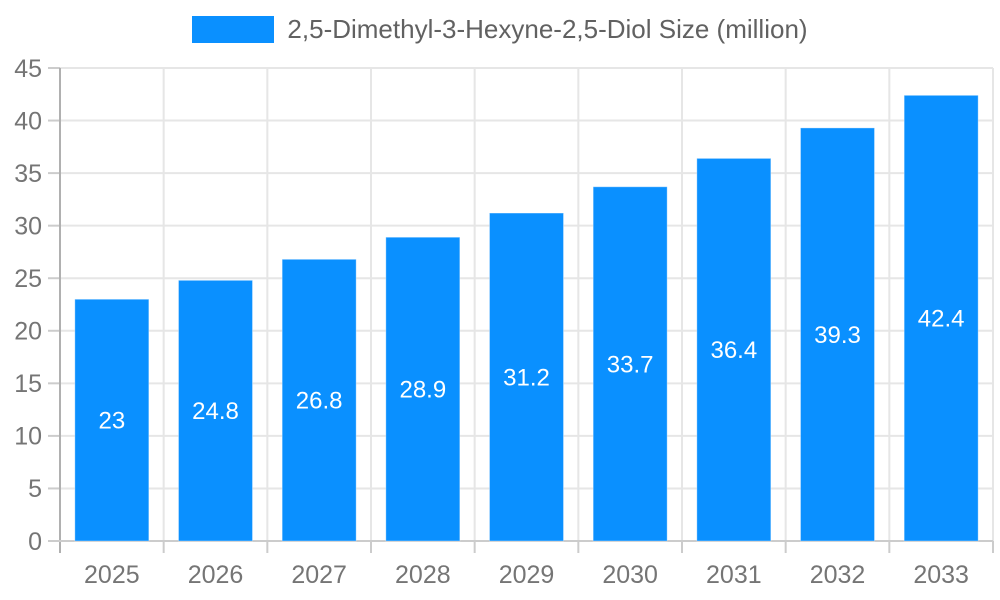  I want to click on x-axis-label: 2025, so click(112, 575).